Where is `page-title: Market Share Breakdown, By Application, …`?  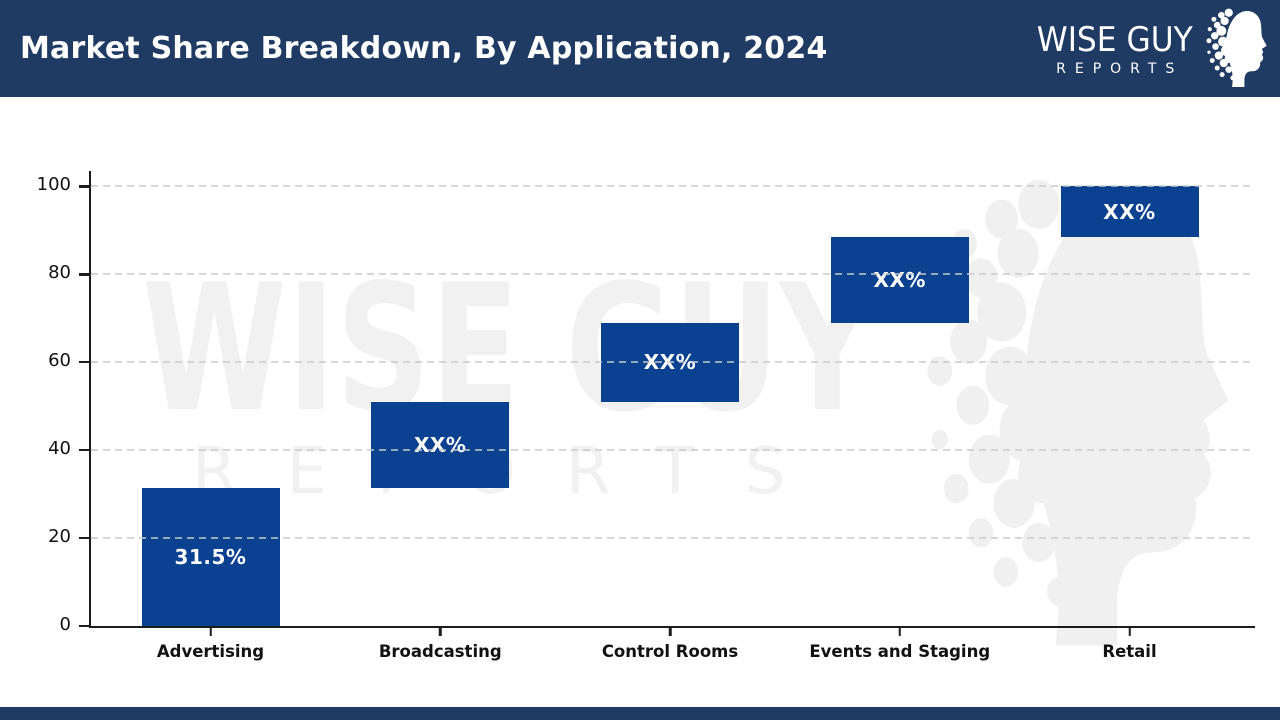 page-title: Market Share Breakdown, By Application, … is located at coordinates (424, 48).